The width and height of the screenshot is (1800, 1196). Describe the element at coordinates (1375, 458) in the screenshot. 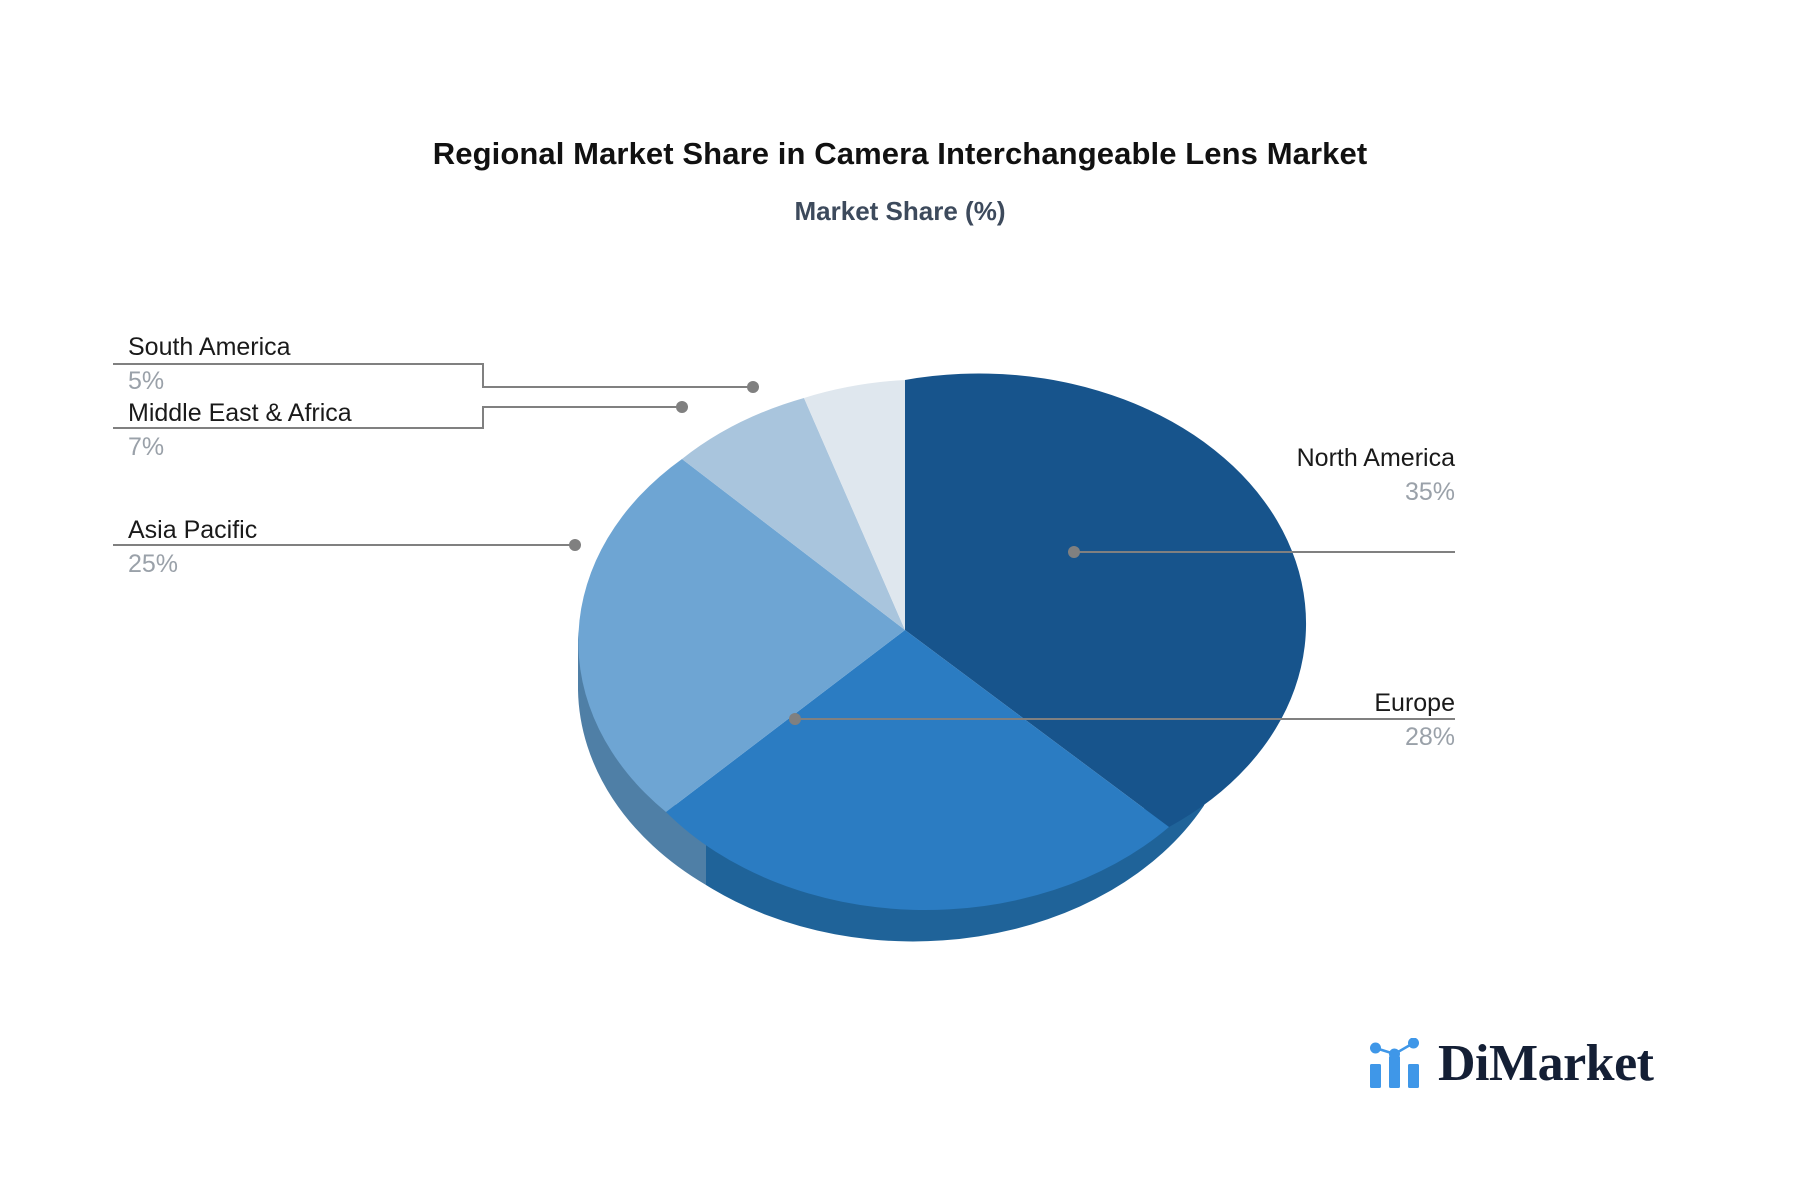

I see `callout-label-north-america: North America` at that location.